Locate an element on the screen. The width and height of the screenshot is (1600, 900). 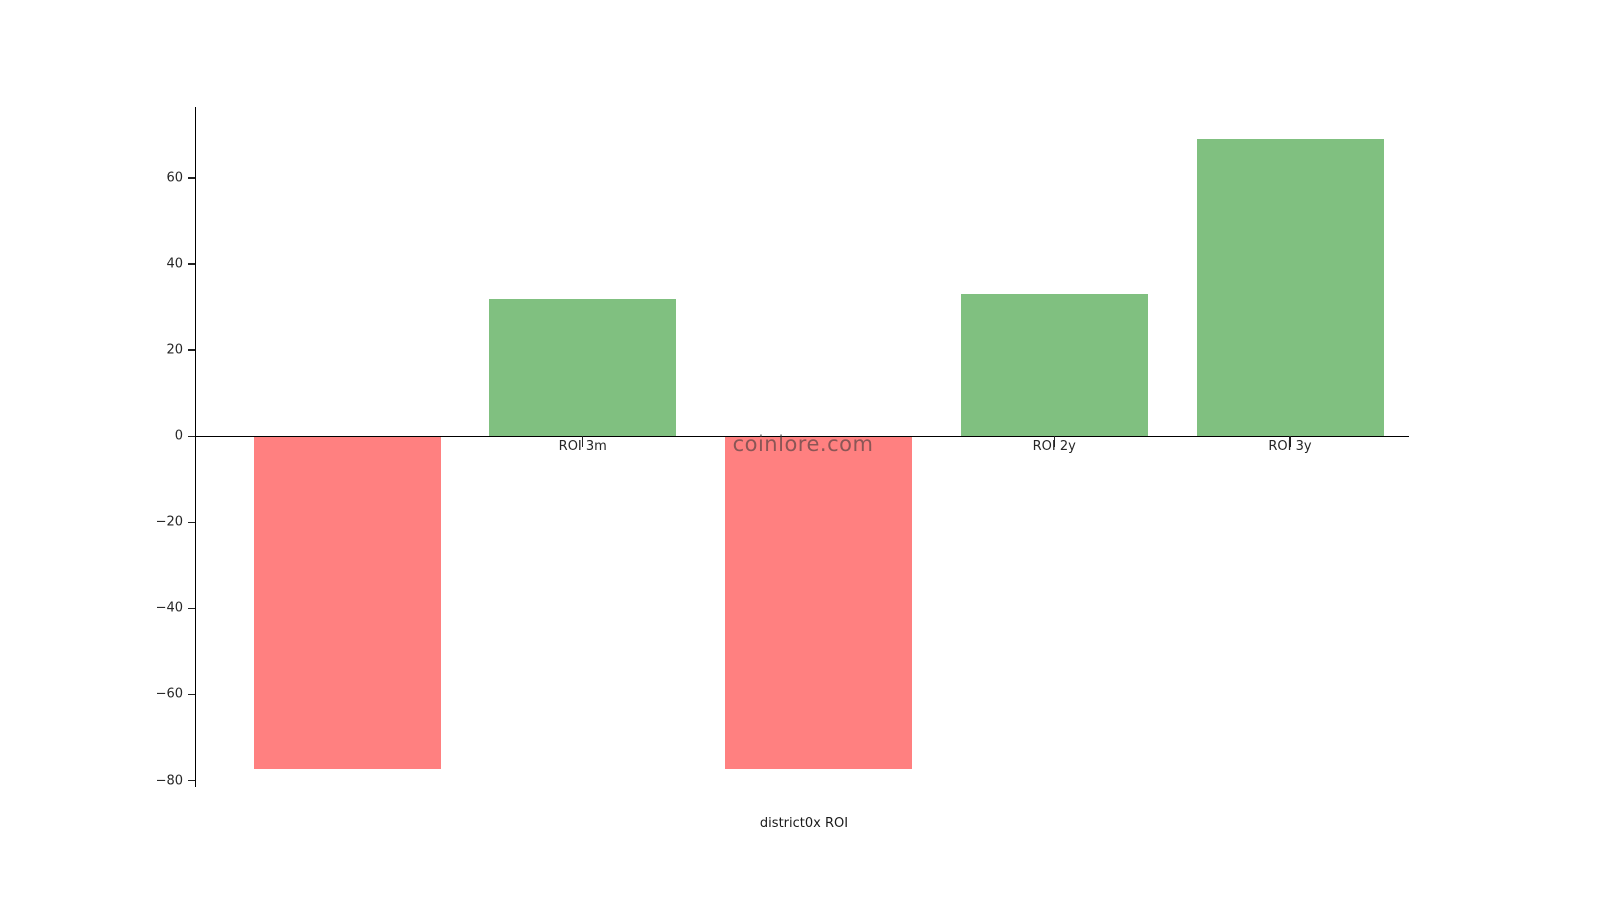
y-tick-mark--40 is located at coordinates (191, 608).